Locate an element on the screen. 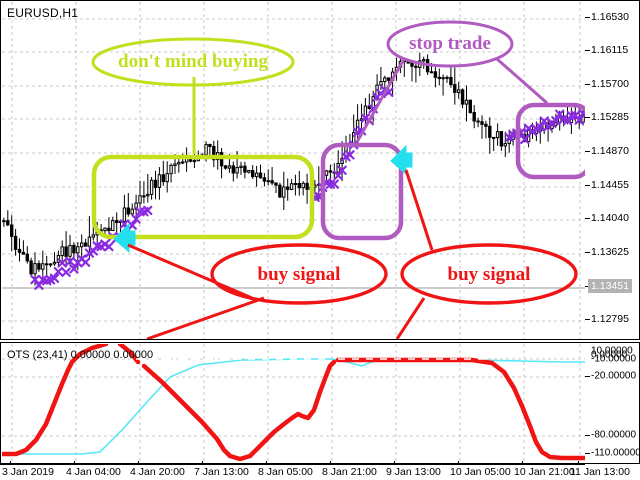 The image size is (640, 480). time-tick-label: 10 Jan 05:00 is located at coordinates (480, 472).